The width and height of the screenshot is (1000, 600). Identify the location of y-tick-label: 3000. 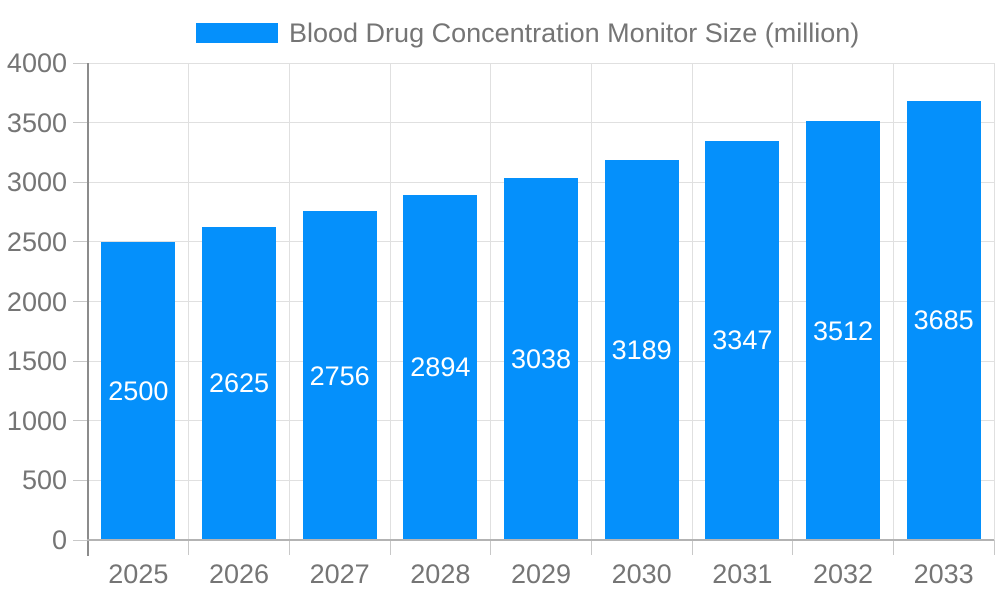
(36, 182).